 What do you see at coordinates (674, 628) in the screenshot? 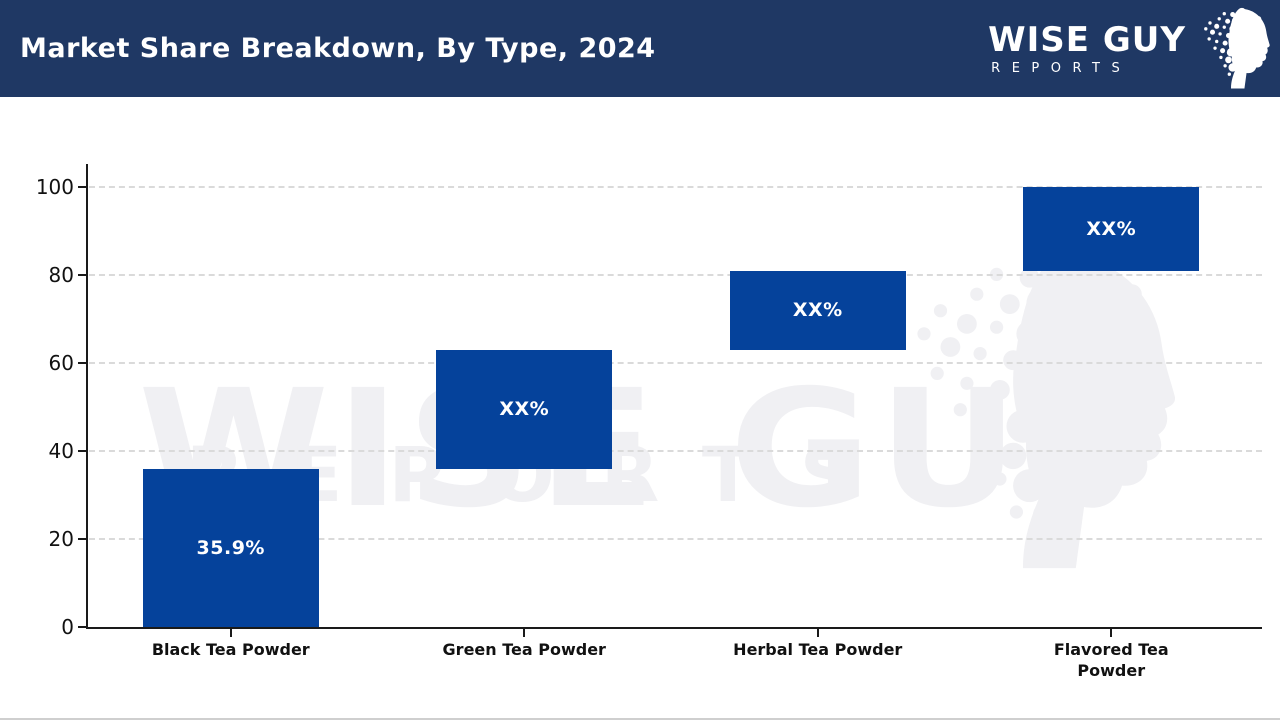
I see `x-axis-line` at bounding box center [674, 628].